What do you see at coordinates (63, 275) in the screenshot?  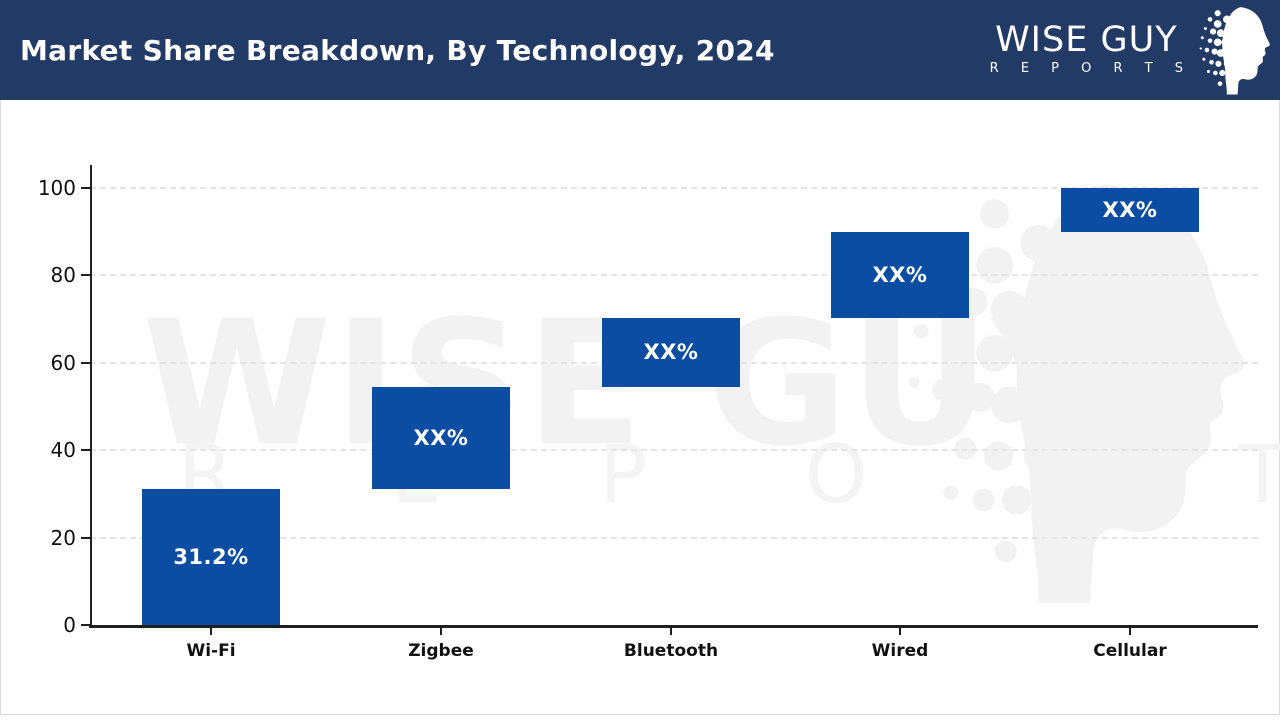 I see `y-tick-label: 80` at bounding box center [63, 275].